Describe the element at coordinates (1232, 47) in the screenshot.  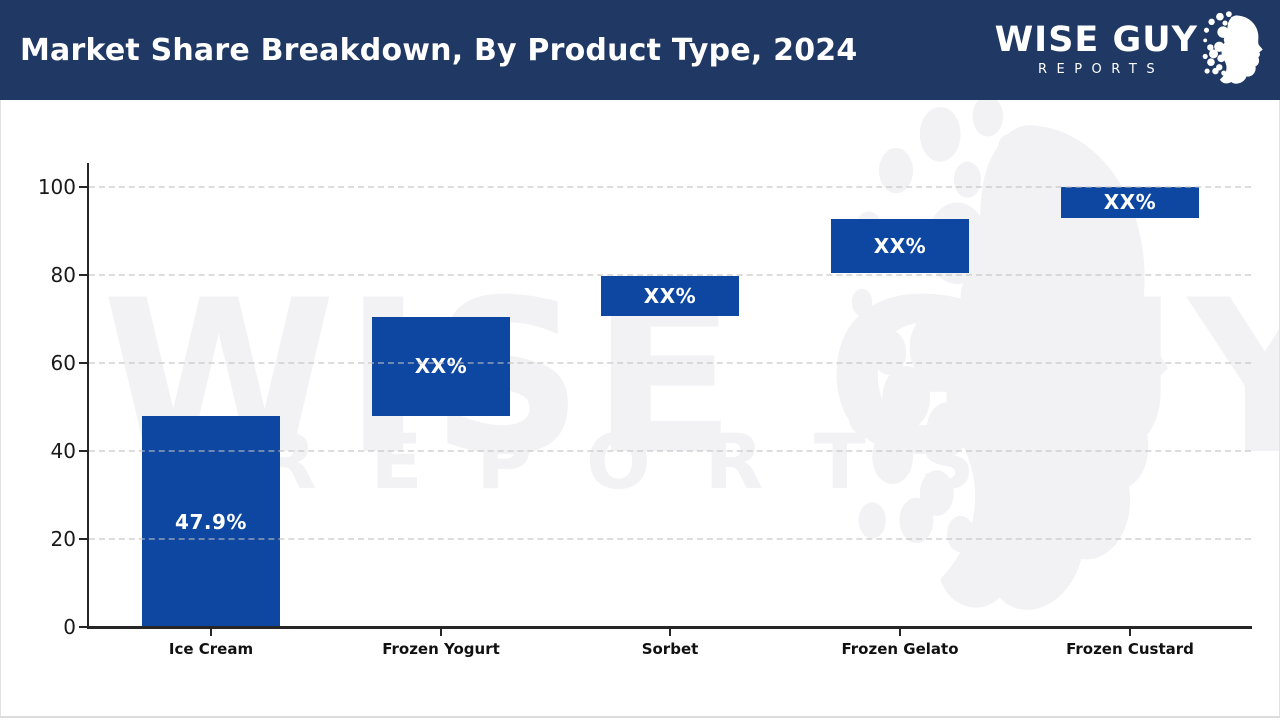
I see `wiseguy-head-icon` at that location.